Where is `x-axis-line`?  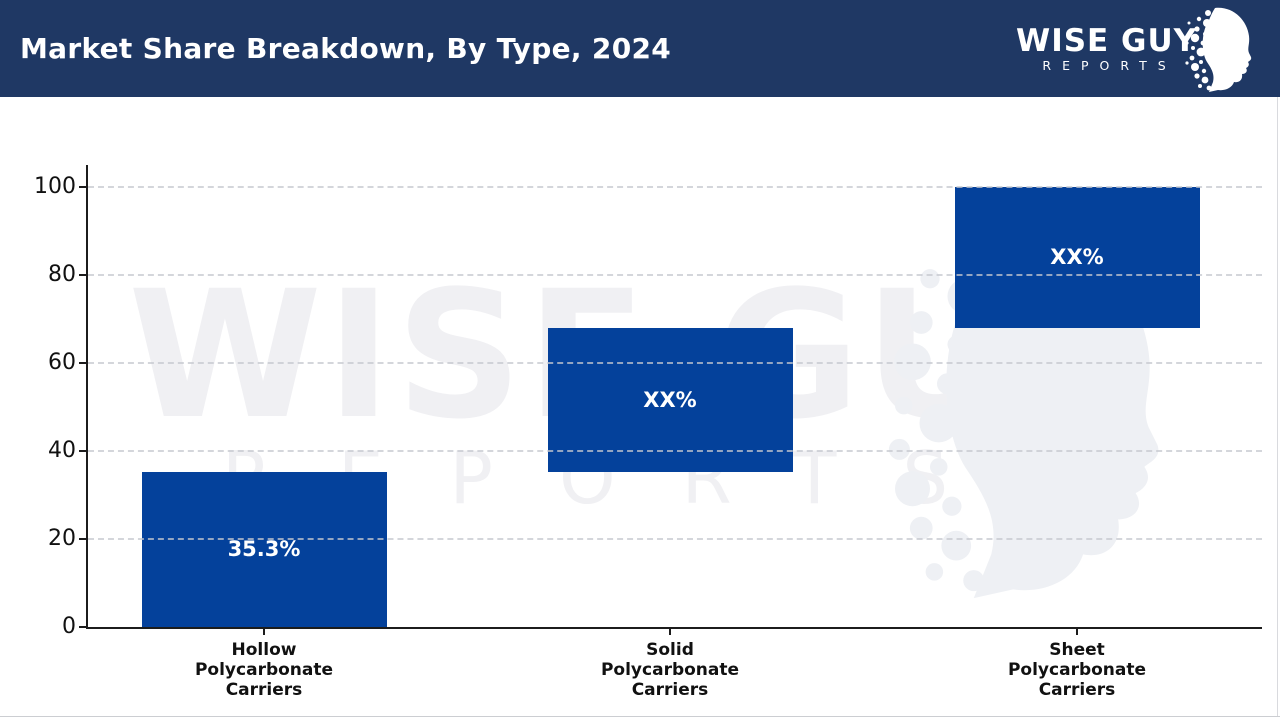 x-axis-line is located at coordinates (674, 628).